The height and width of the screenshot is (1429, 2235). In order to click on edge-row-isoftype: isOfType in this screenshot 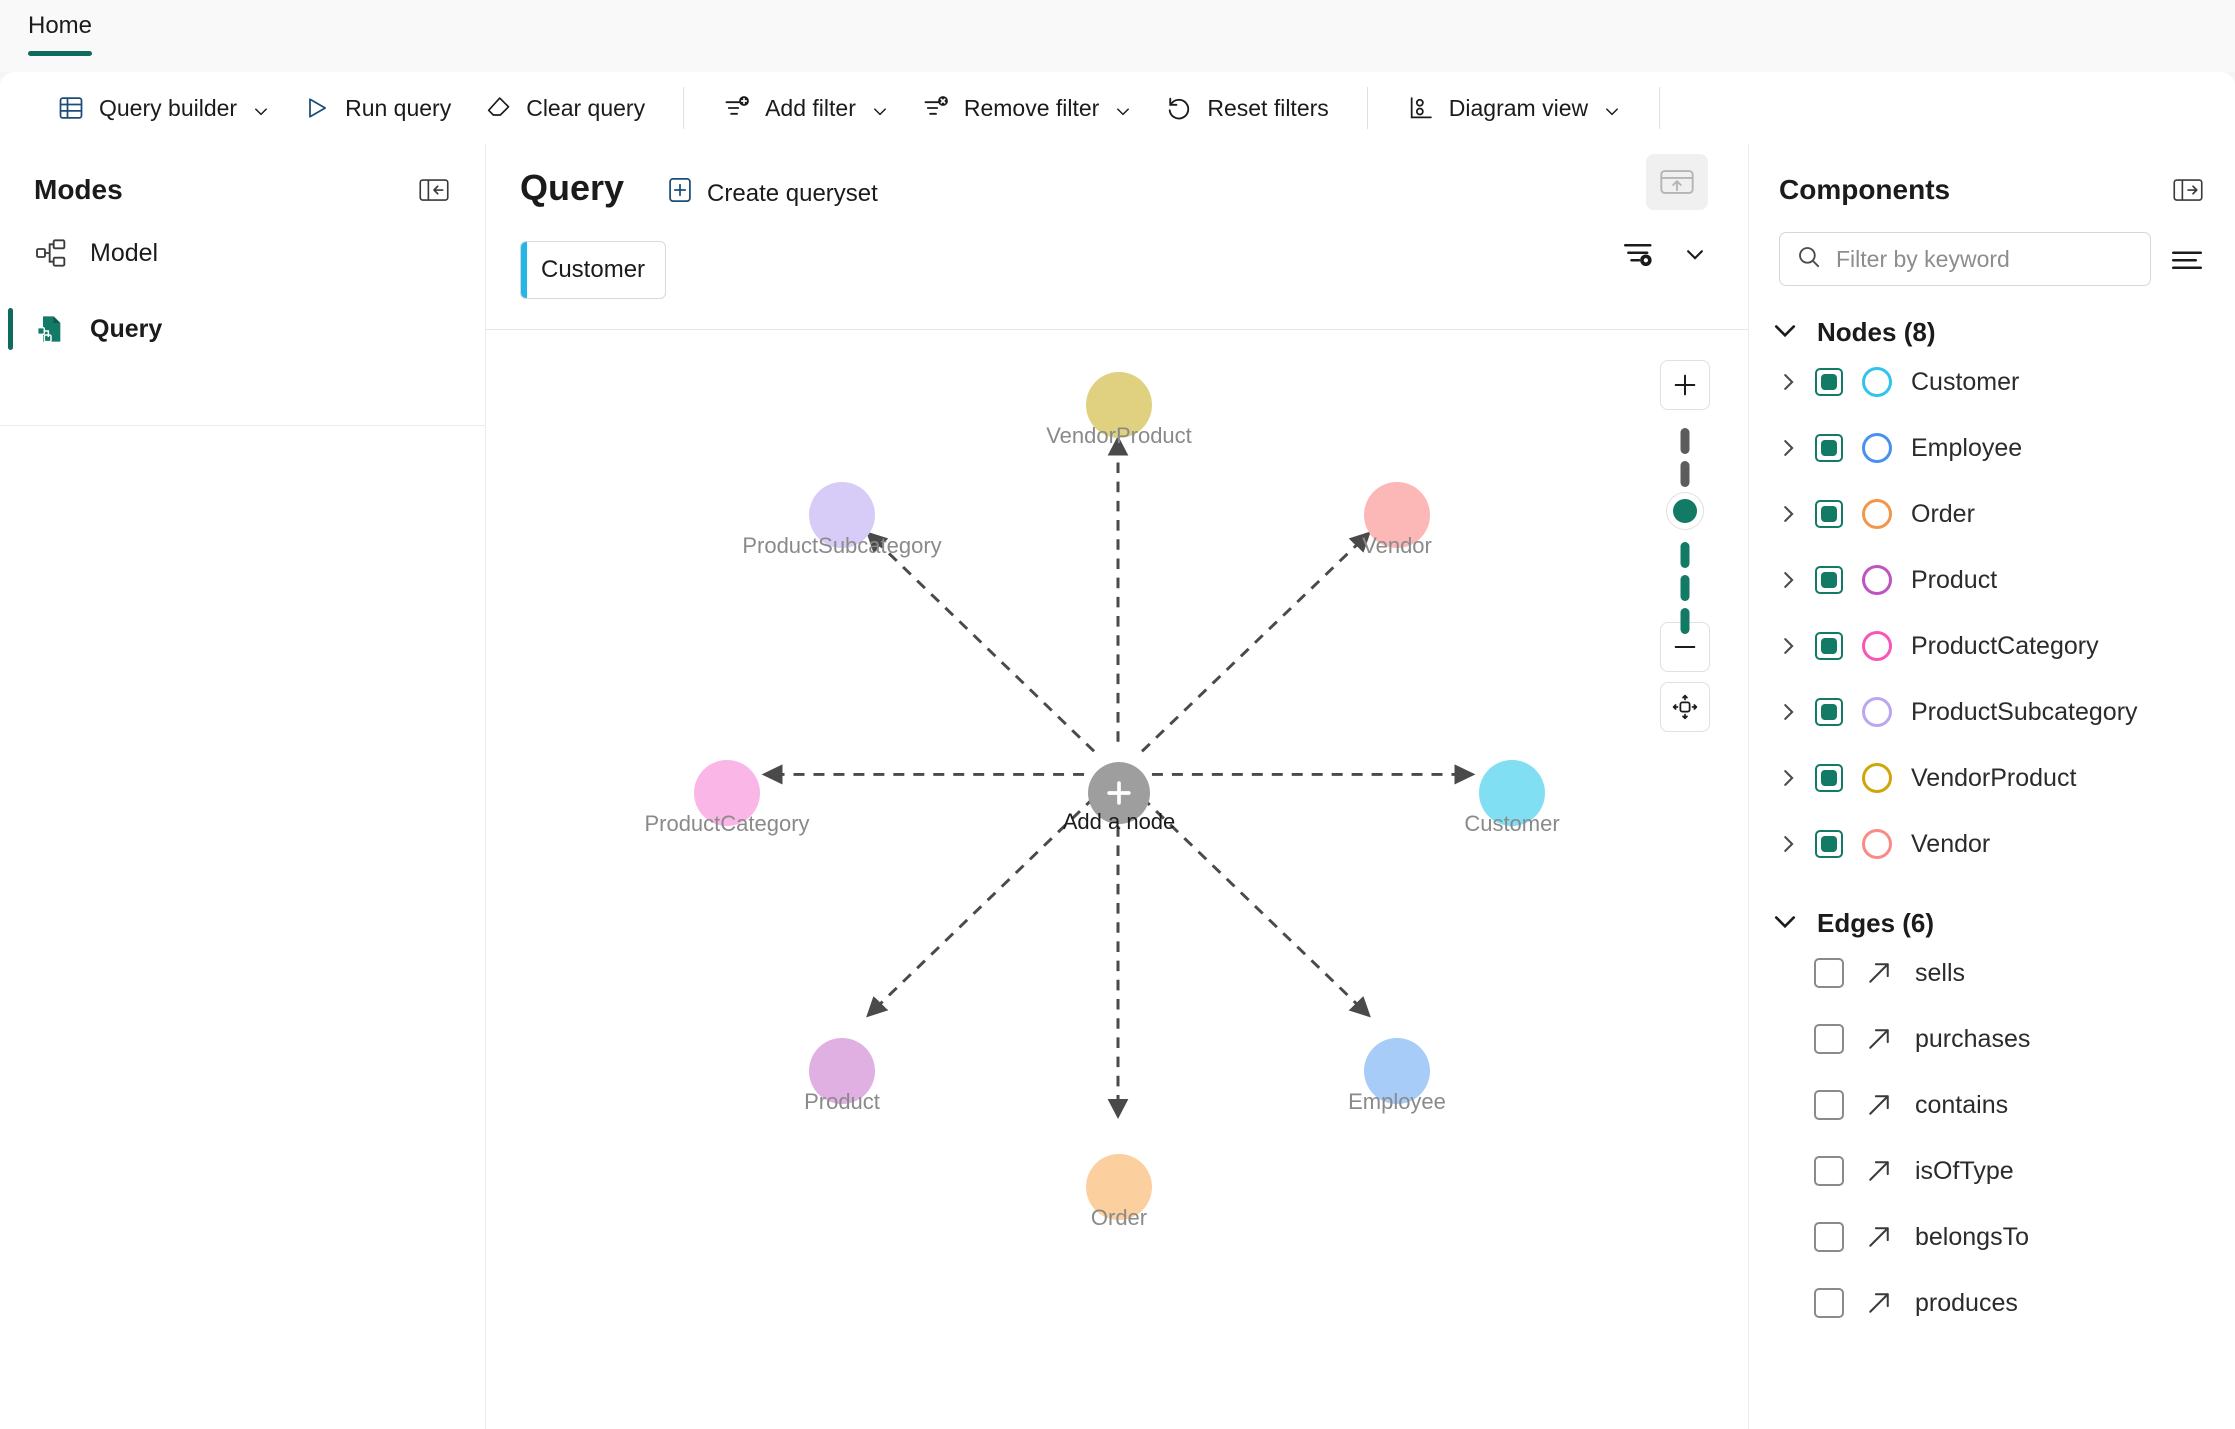, I will do `click(1992, 1171)`.